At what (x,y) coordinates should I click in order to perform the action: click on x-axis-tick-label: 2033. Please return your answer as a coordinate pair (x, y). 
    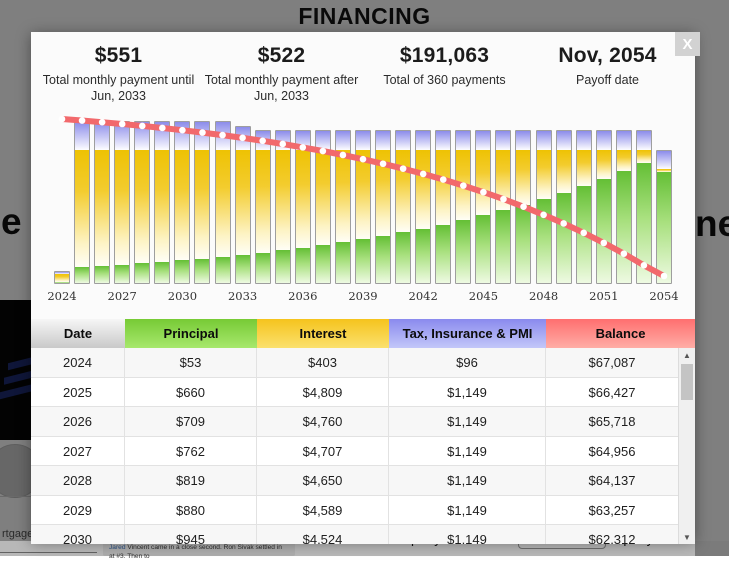
    Looking at the image, I should click on (242, 296).